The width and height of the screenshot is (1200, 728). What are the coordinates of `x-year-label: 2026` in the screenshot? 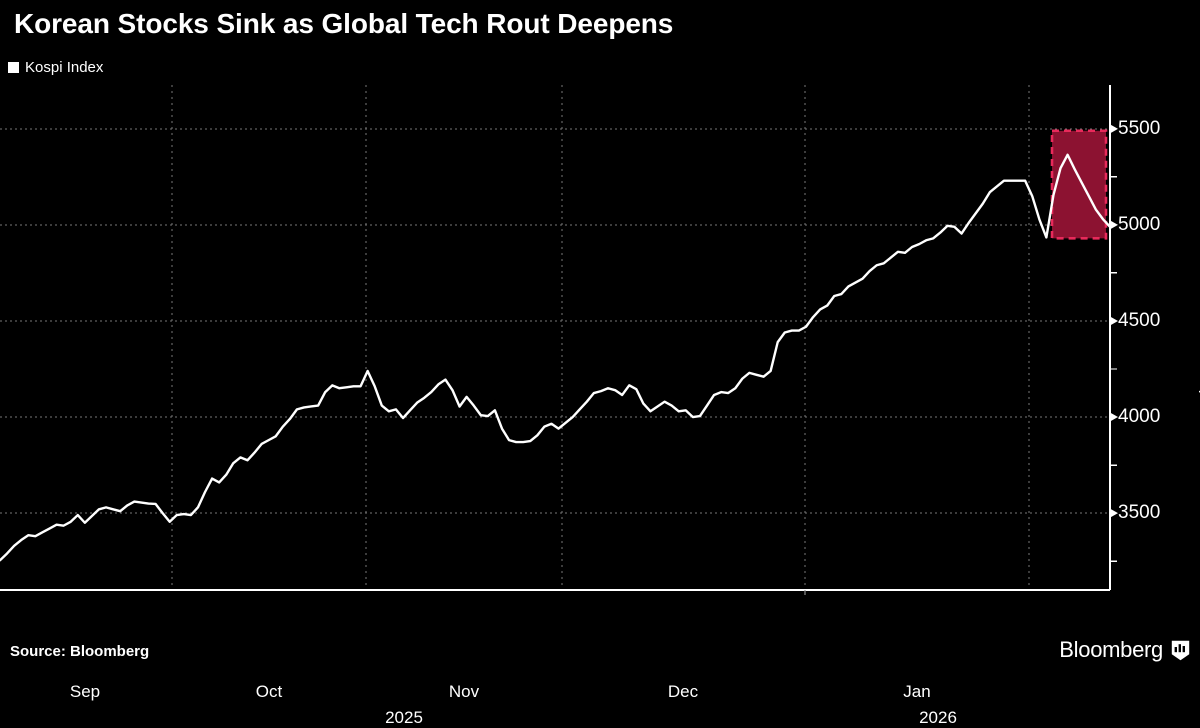 It's located at (938, 717).